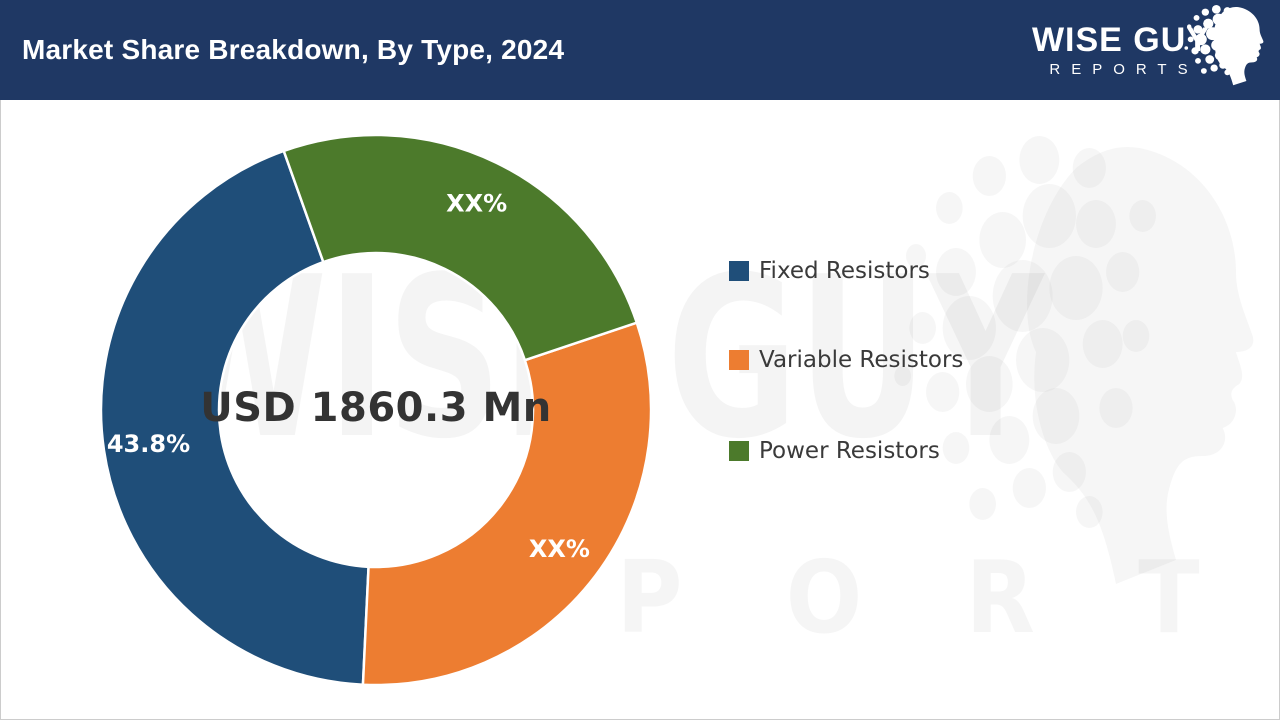 The image size is (1280, 720). I want to click on wiseguy-logo-text: WISE GUY REPORTS, so click(1121, 50).